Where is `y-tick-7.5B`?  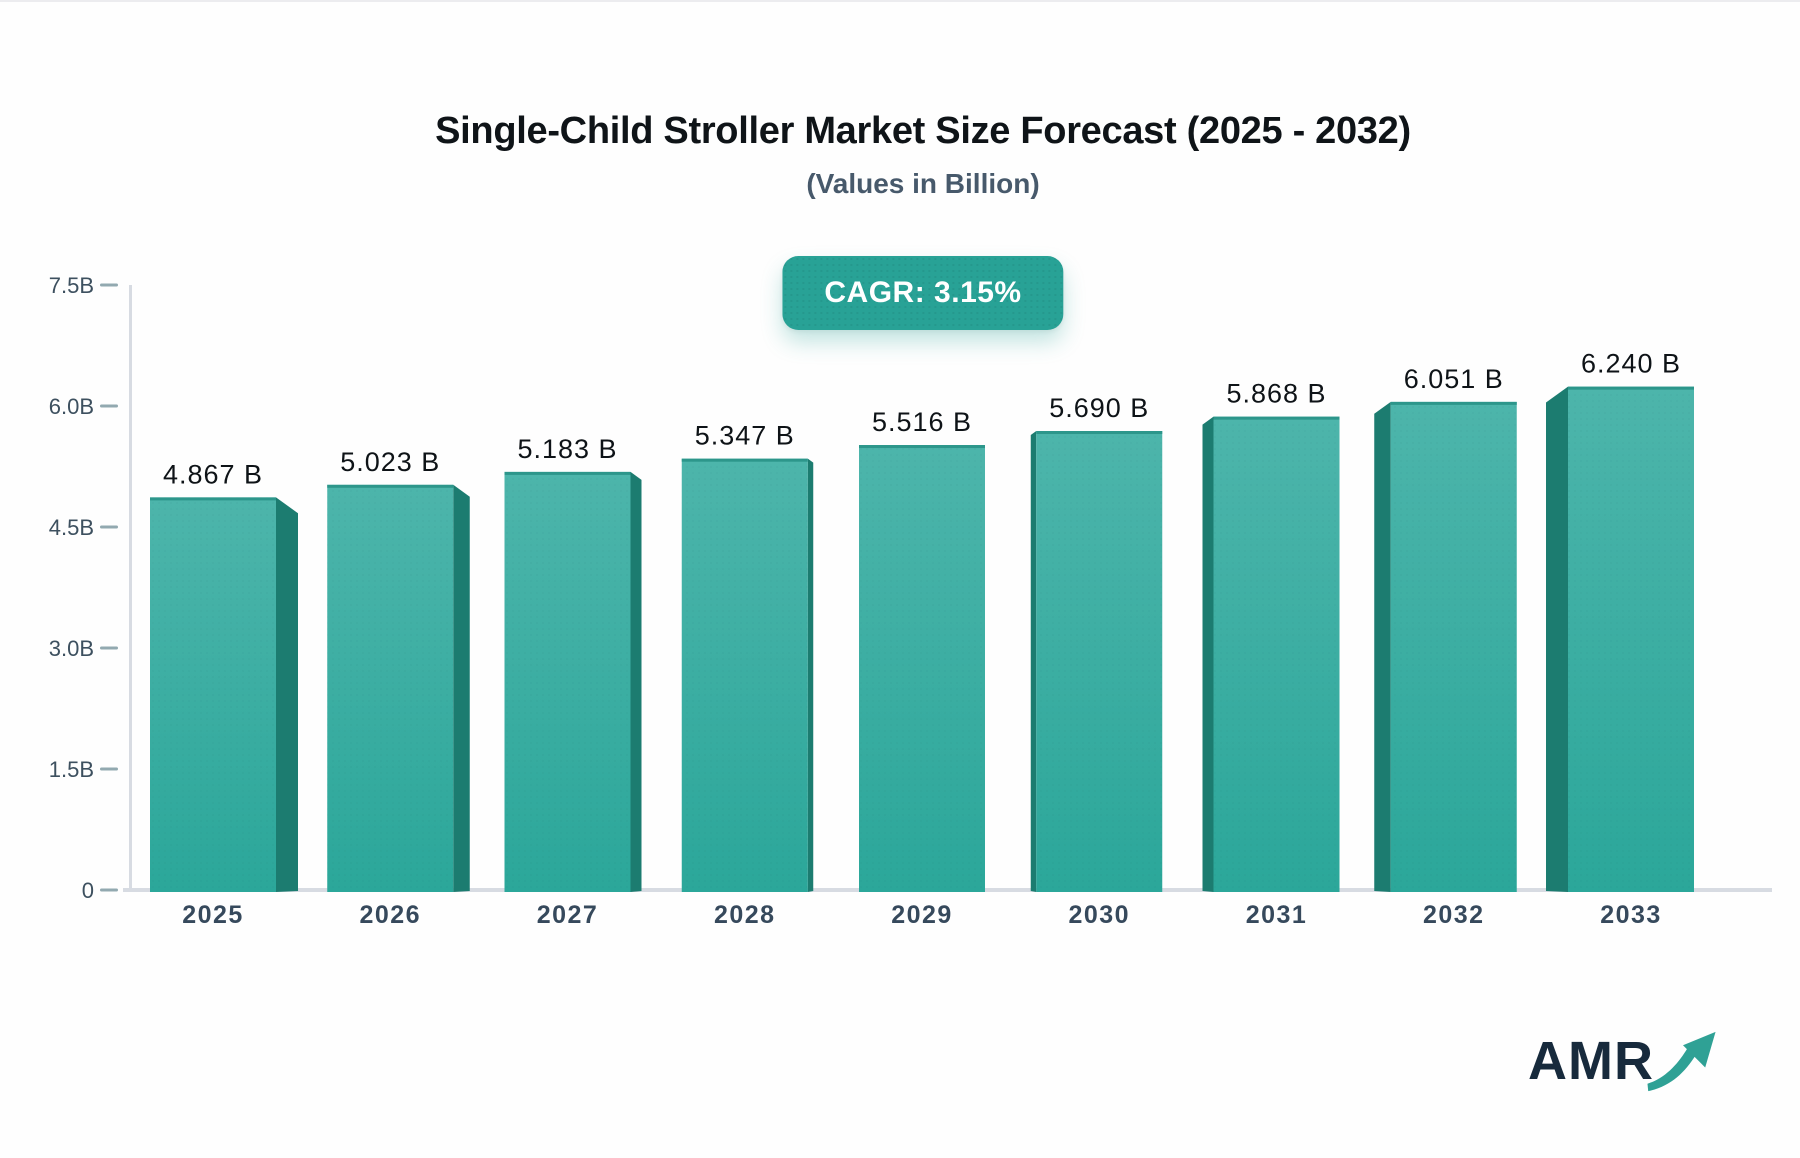 y-tick-7.5B is located at coordinates (109, 285).